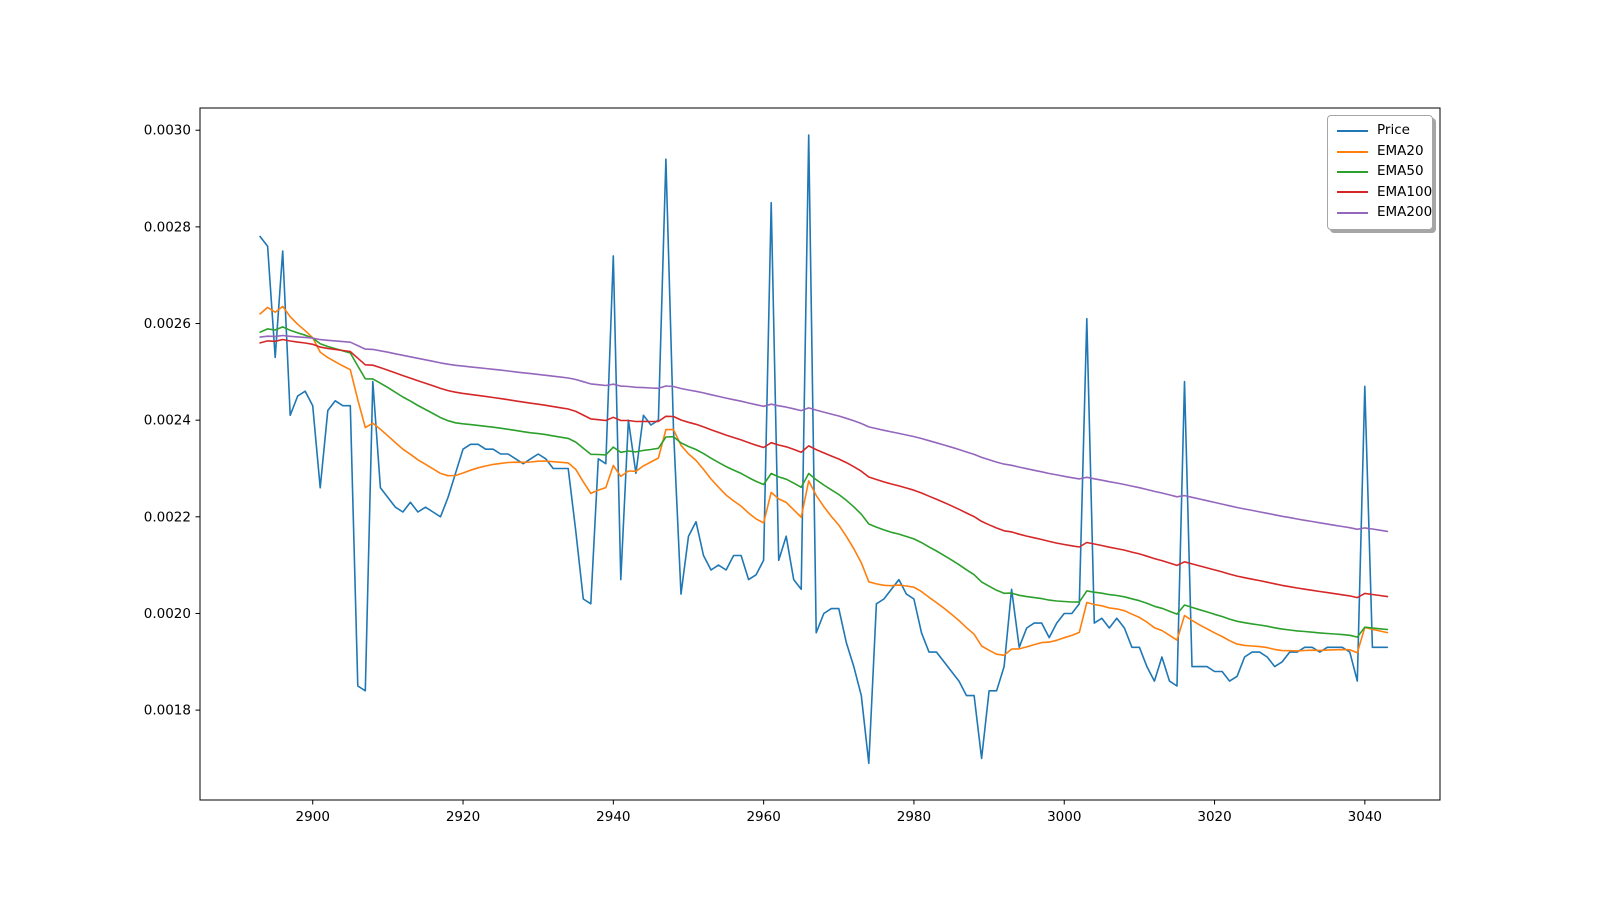  I want to click on legend-entry-ema50: EMA50, so click(1380, 172).